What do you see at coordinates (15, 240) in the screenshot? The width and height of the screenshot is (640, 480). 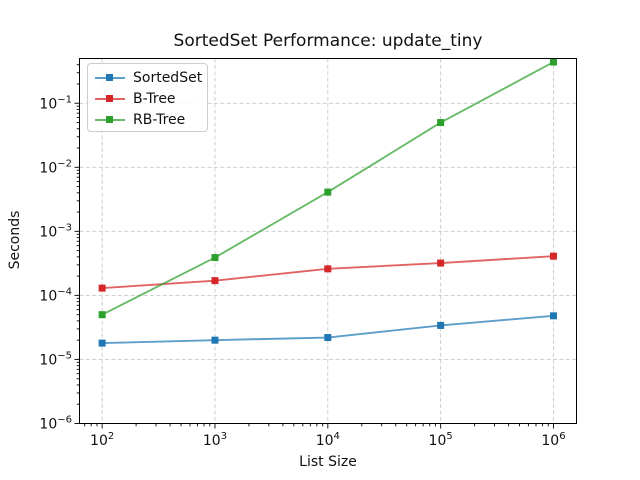 I see `y-axis-label: Seconds` at bounding box center [15, 240].